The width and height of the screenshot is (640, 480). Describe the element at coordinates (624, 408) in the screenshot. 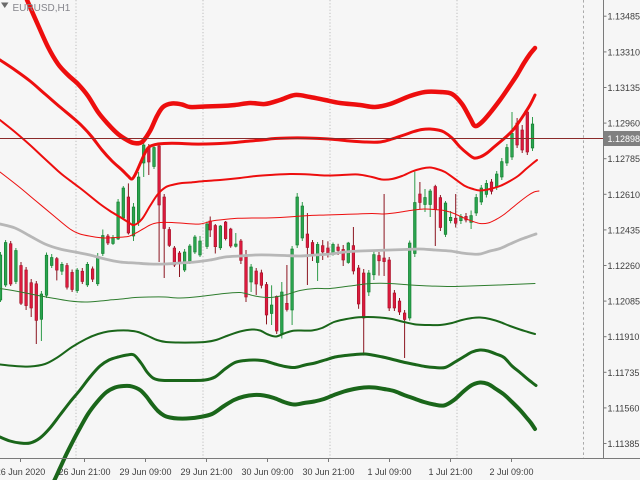

I see `svg-text: 1.11560` at that location.